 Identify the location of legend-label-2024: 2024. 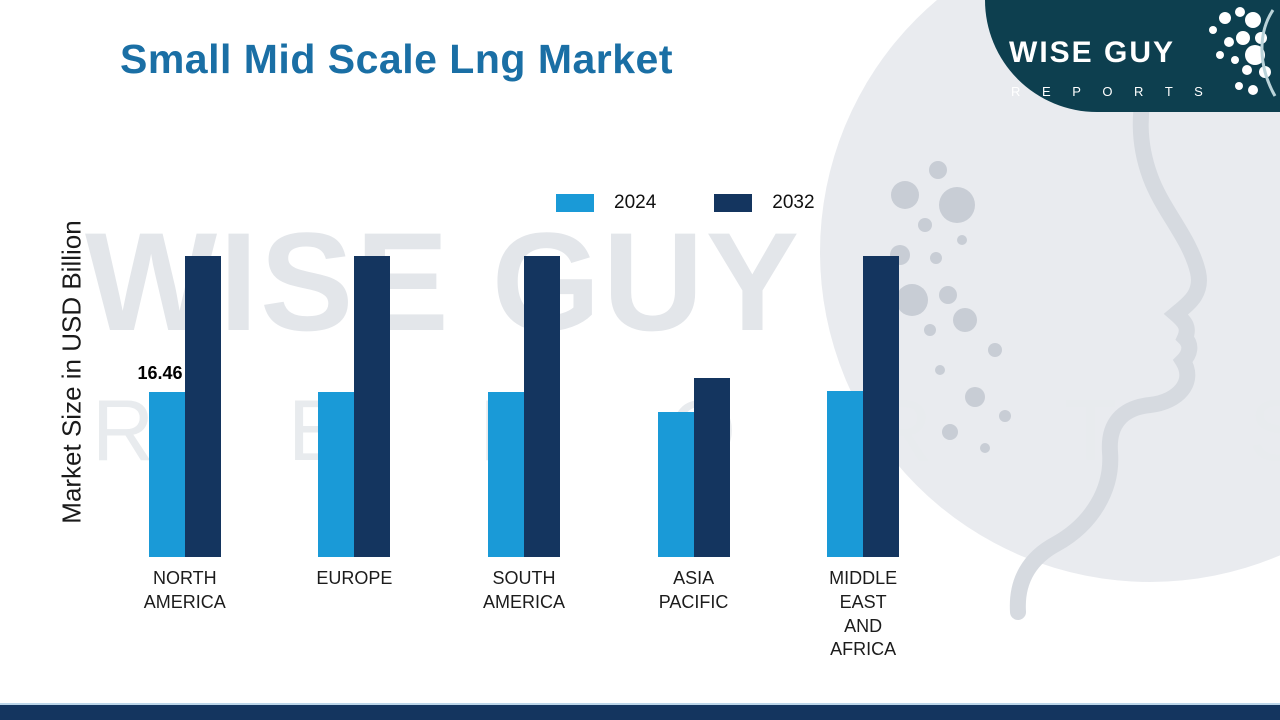
(635, 202).